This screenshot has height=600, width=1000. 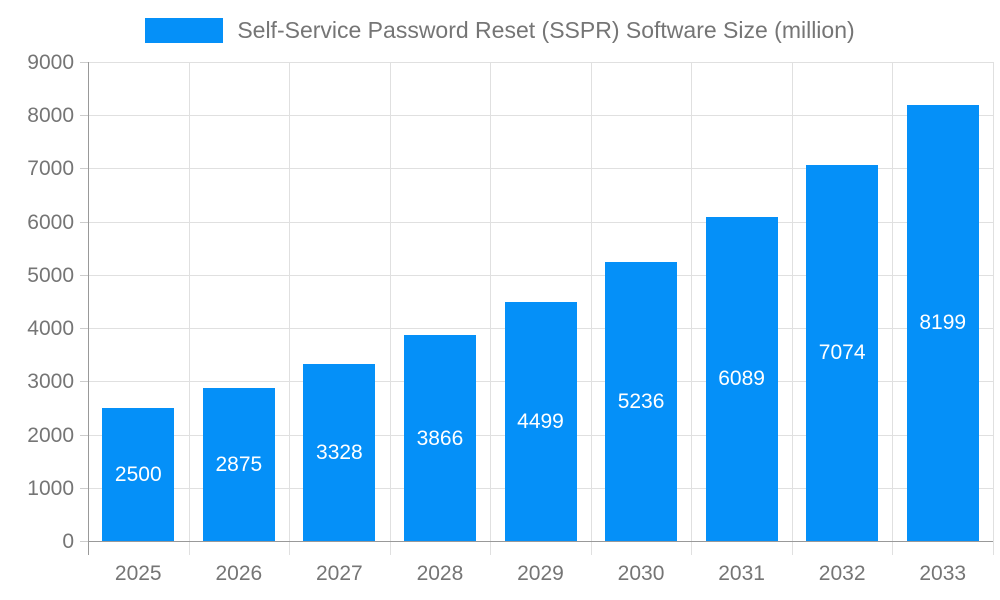 What do you see at coordinates (741, 573) in the screenshot?
I see `x-axis-label: 2031` at bounding box center [741, 573].